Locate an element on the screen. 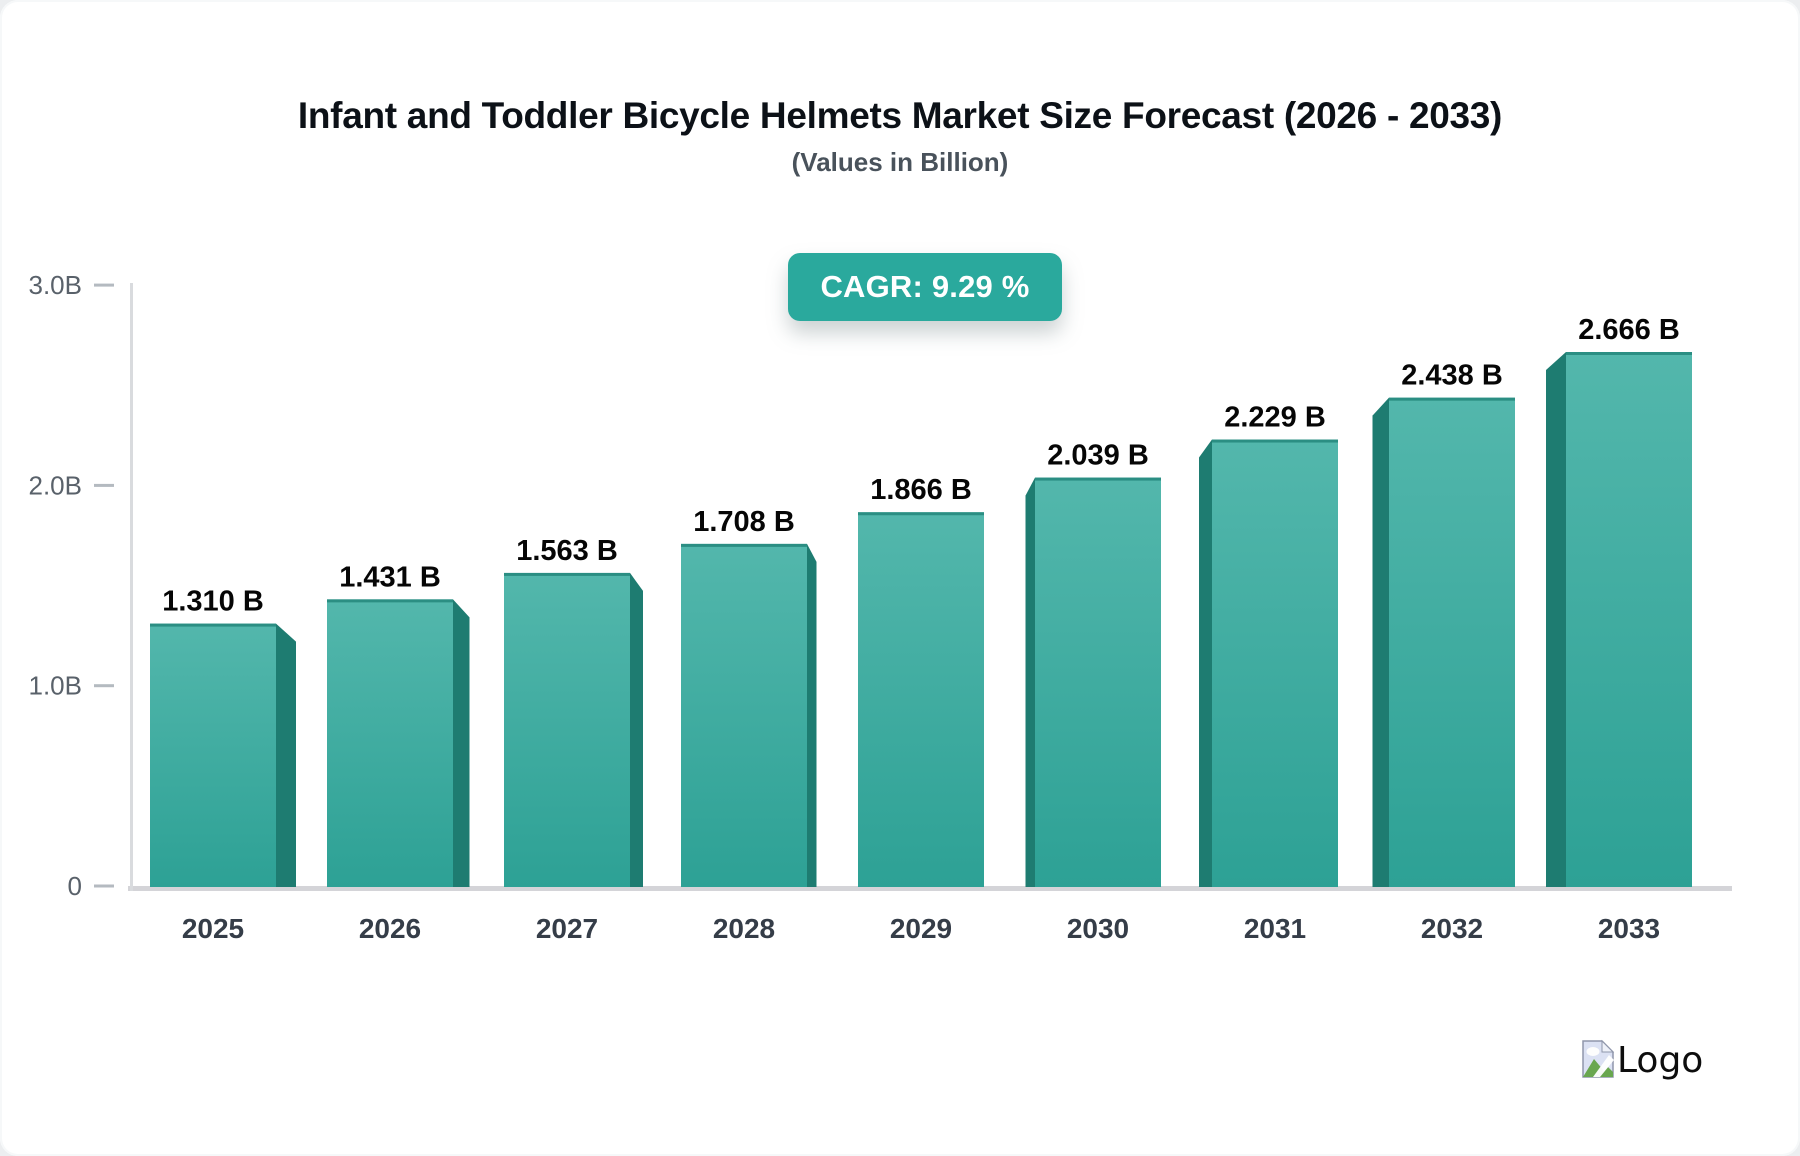 This screenshot has width=1800, height=1156. x-axis-label: 2027 is located at coordinates (567, 928).